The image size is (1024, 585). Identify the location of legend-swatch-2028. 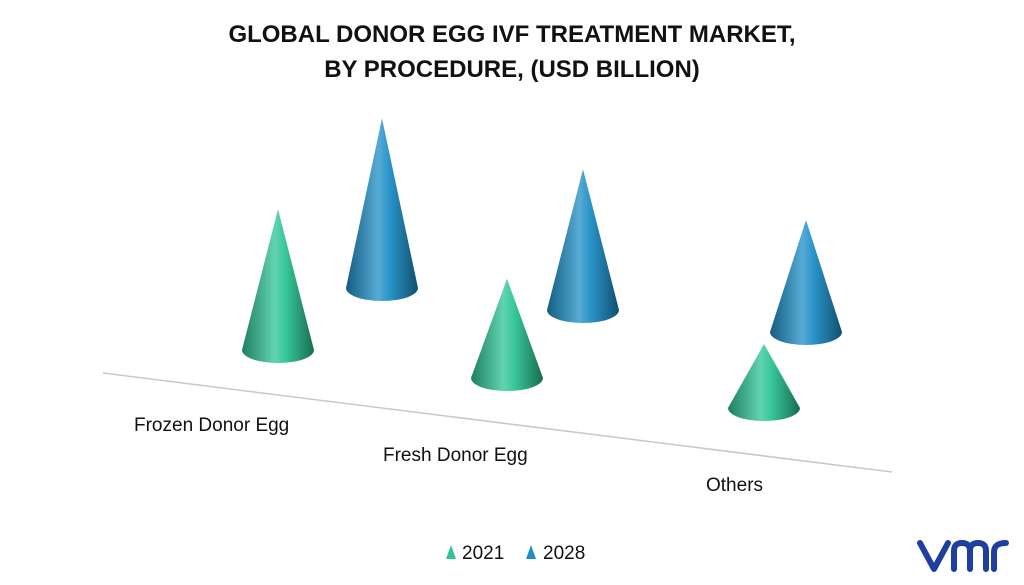
(531, 552).